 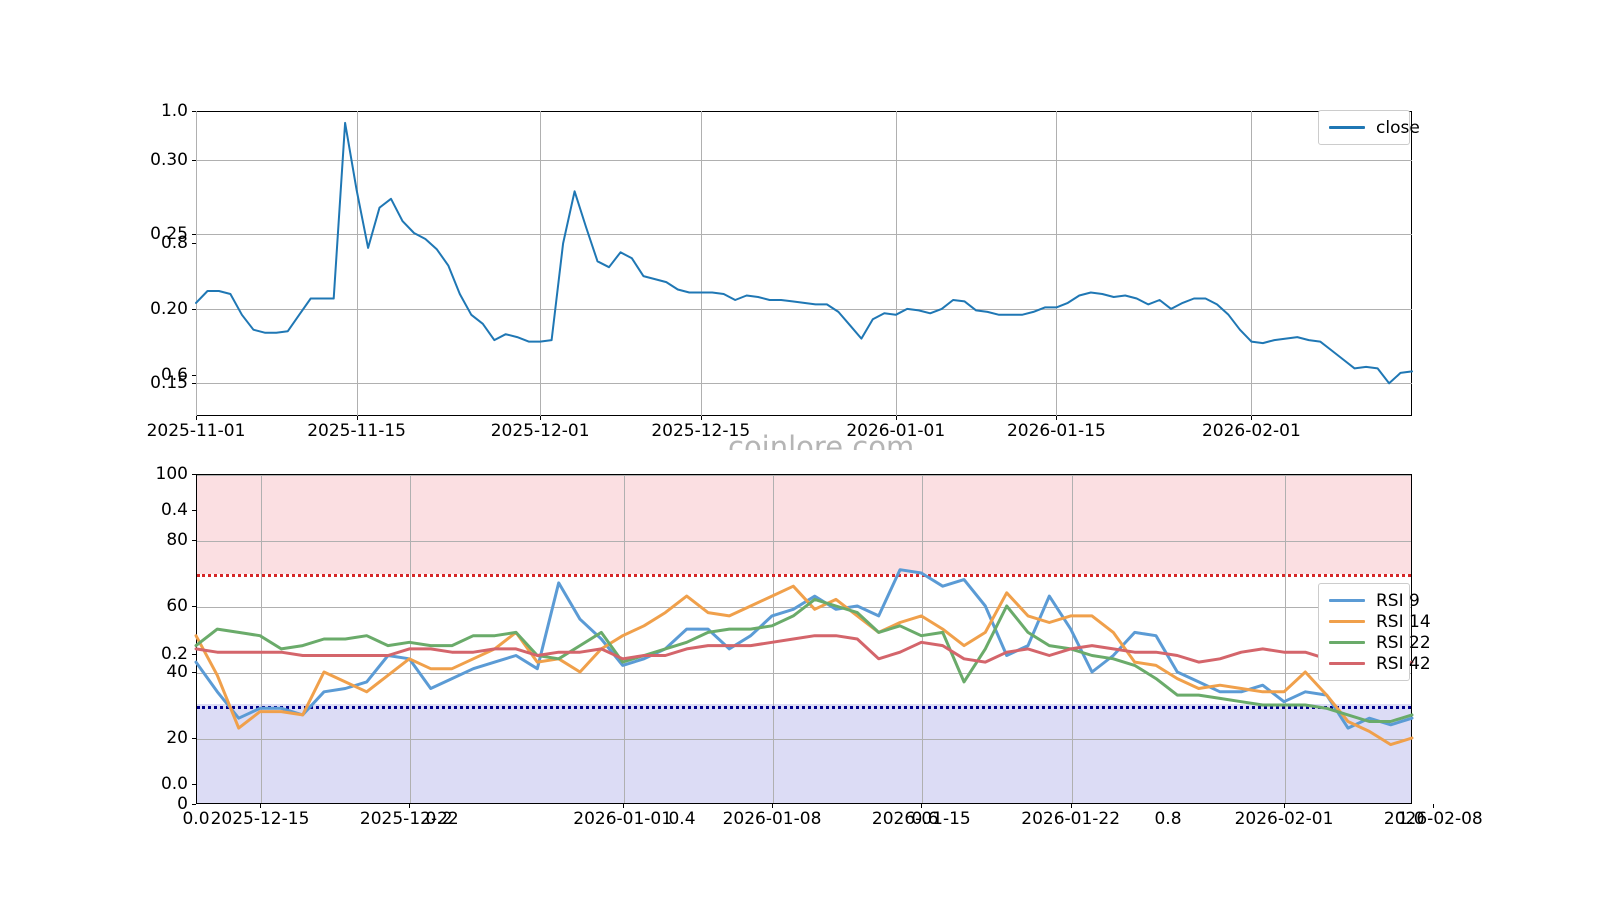 I want to click on rsi-legend-item: RSI 14, so click(x=1380, y=621).